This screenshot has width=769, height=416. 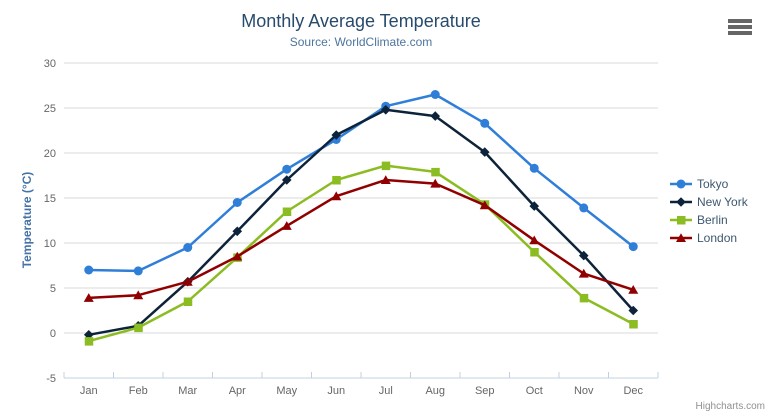 What do you see at coordinates (51, 379) in the screenshot?
I see `y-tick-label: -5` at bounding box center [51, 379].